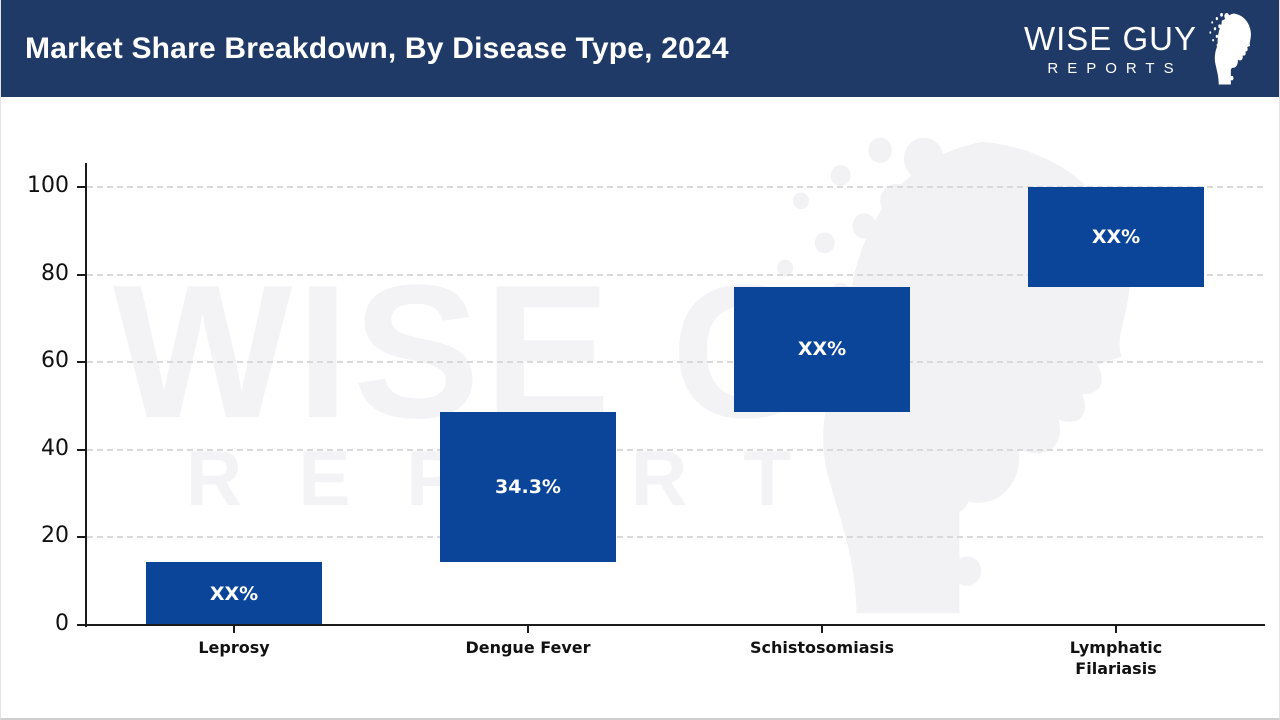 The height and width of the screenshot is (720, 1280). I want to click on x-category-label-schistosomiasis: Schistosomiasis, so click(822, 647).